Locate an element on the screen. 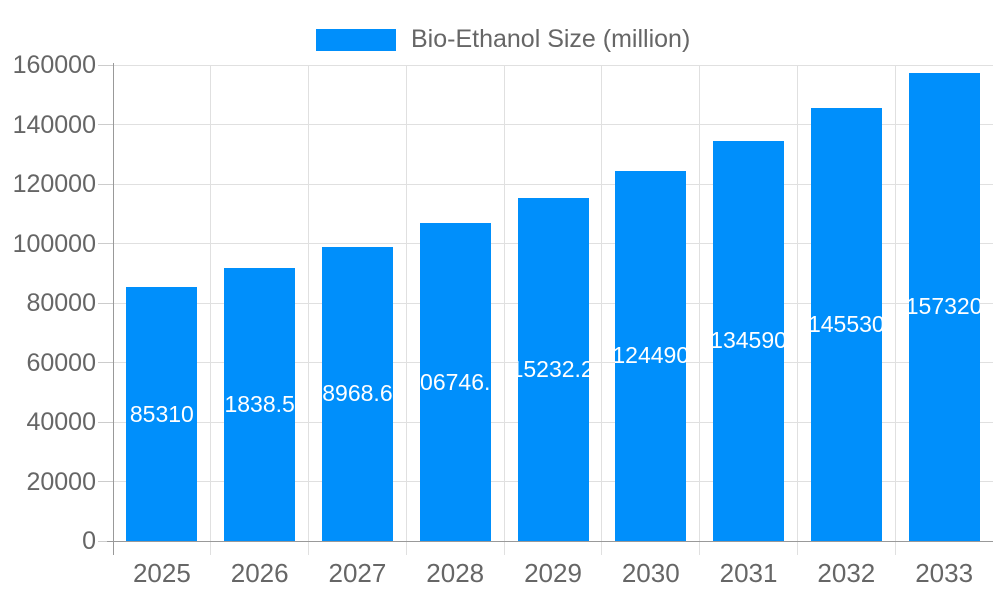 The image size is (1000, 600). x-axis-label: 2031 is located at coordinates (748, 573).